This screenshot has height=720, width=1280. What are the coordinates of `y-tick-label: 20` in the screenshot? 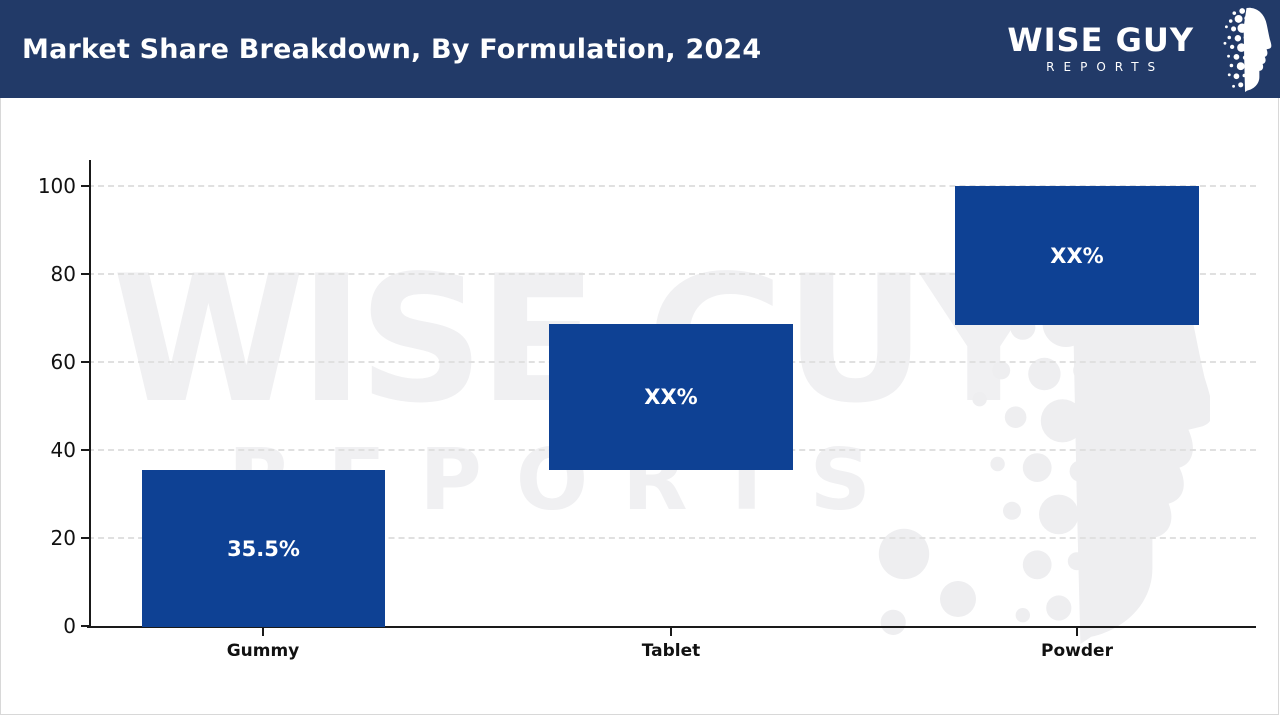 It's located at (63, 538).